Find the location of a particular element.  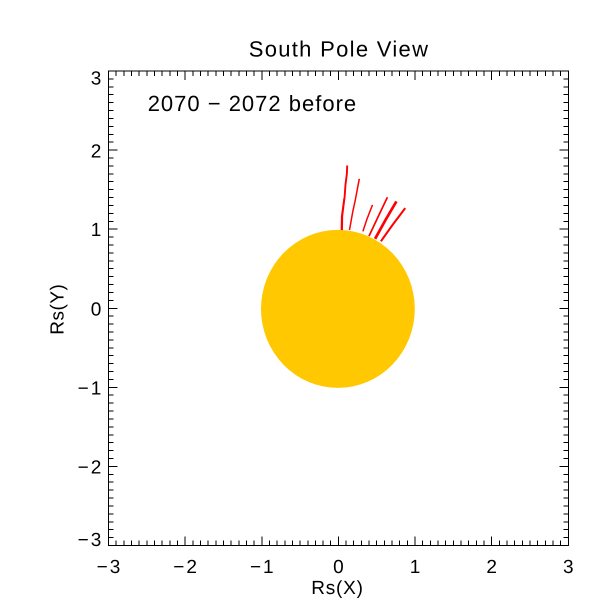

svg-text: South Pole View is located at coordinates (339, 48).